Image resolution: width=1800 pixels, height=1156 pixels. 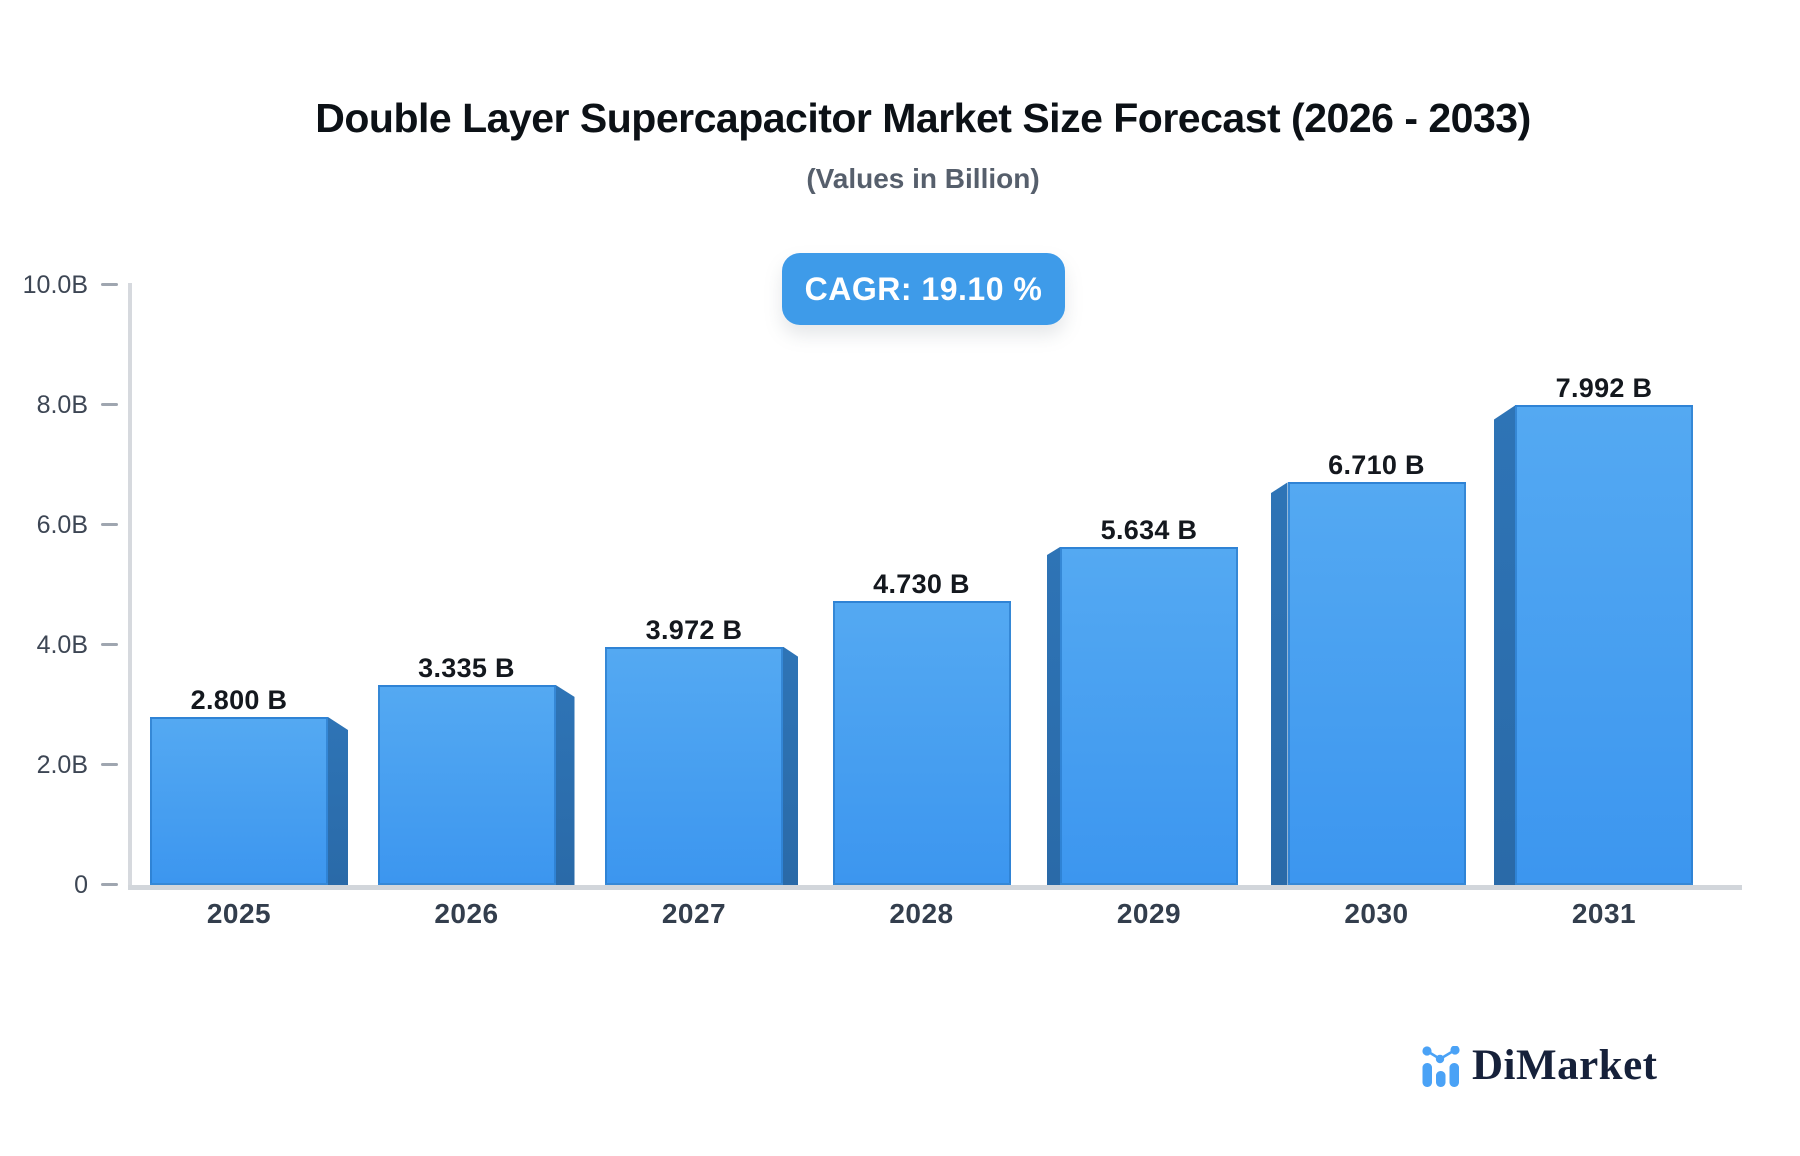 What do you see at coordinates (1376, 465) in the screenshot?
I see `bar-value-label: 6.710 B` at bounding box center [1376, 465].